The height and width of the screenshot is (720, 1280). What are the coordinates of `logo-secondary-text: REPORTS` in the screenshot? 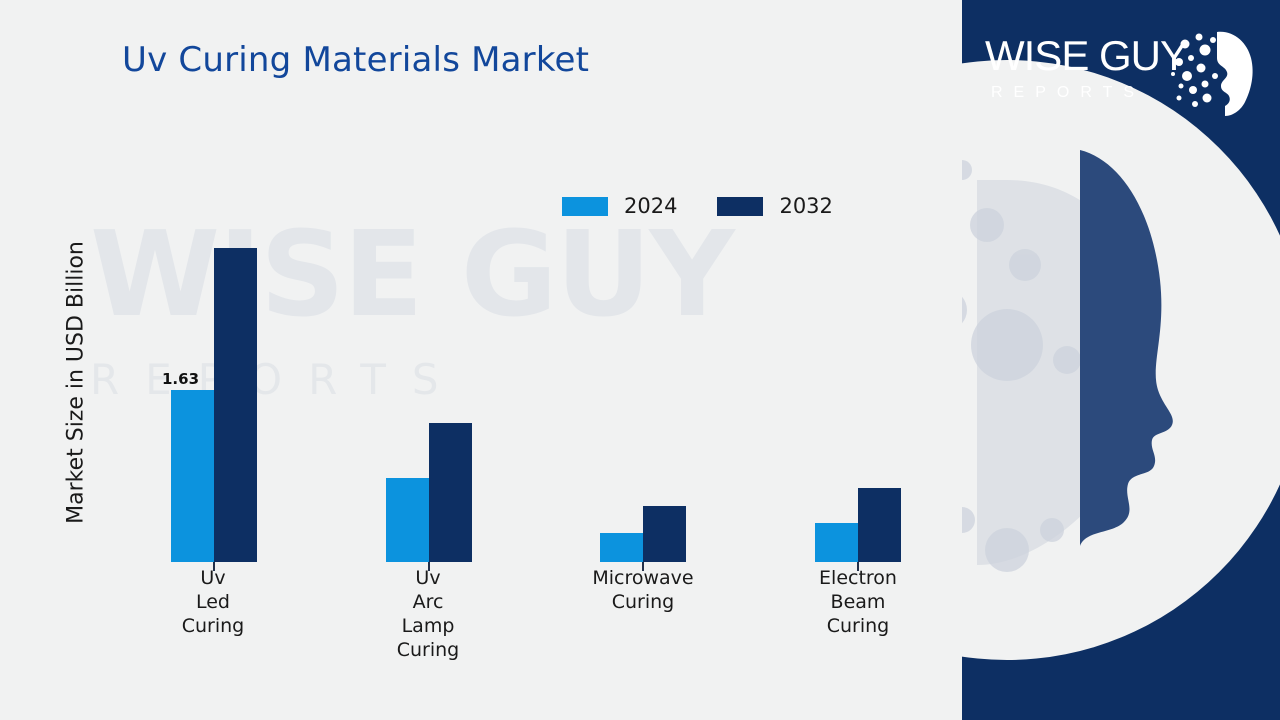 It's located at (1068, 92).